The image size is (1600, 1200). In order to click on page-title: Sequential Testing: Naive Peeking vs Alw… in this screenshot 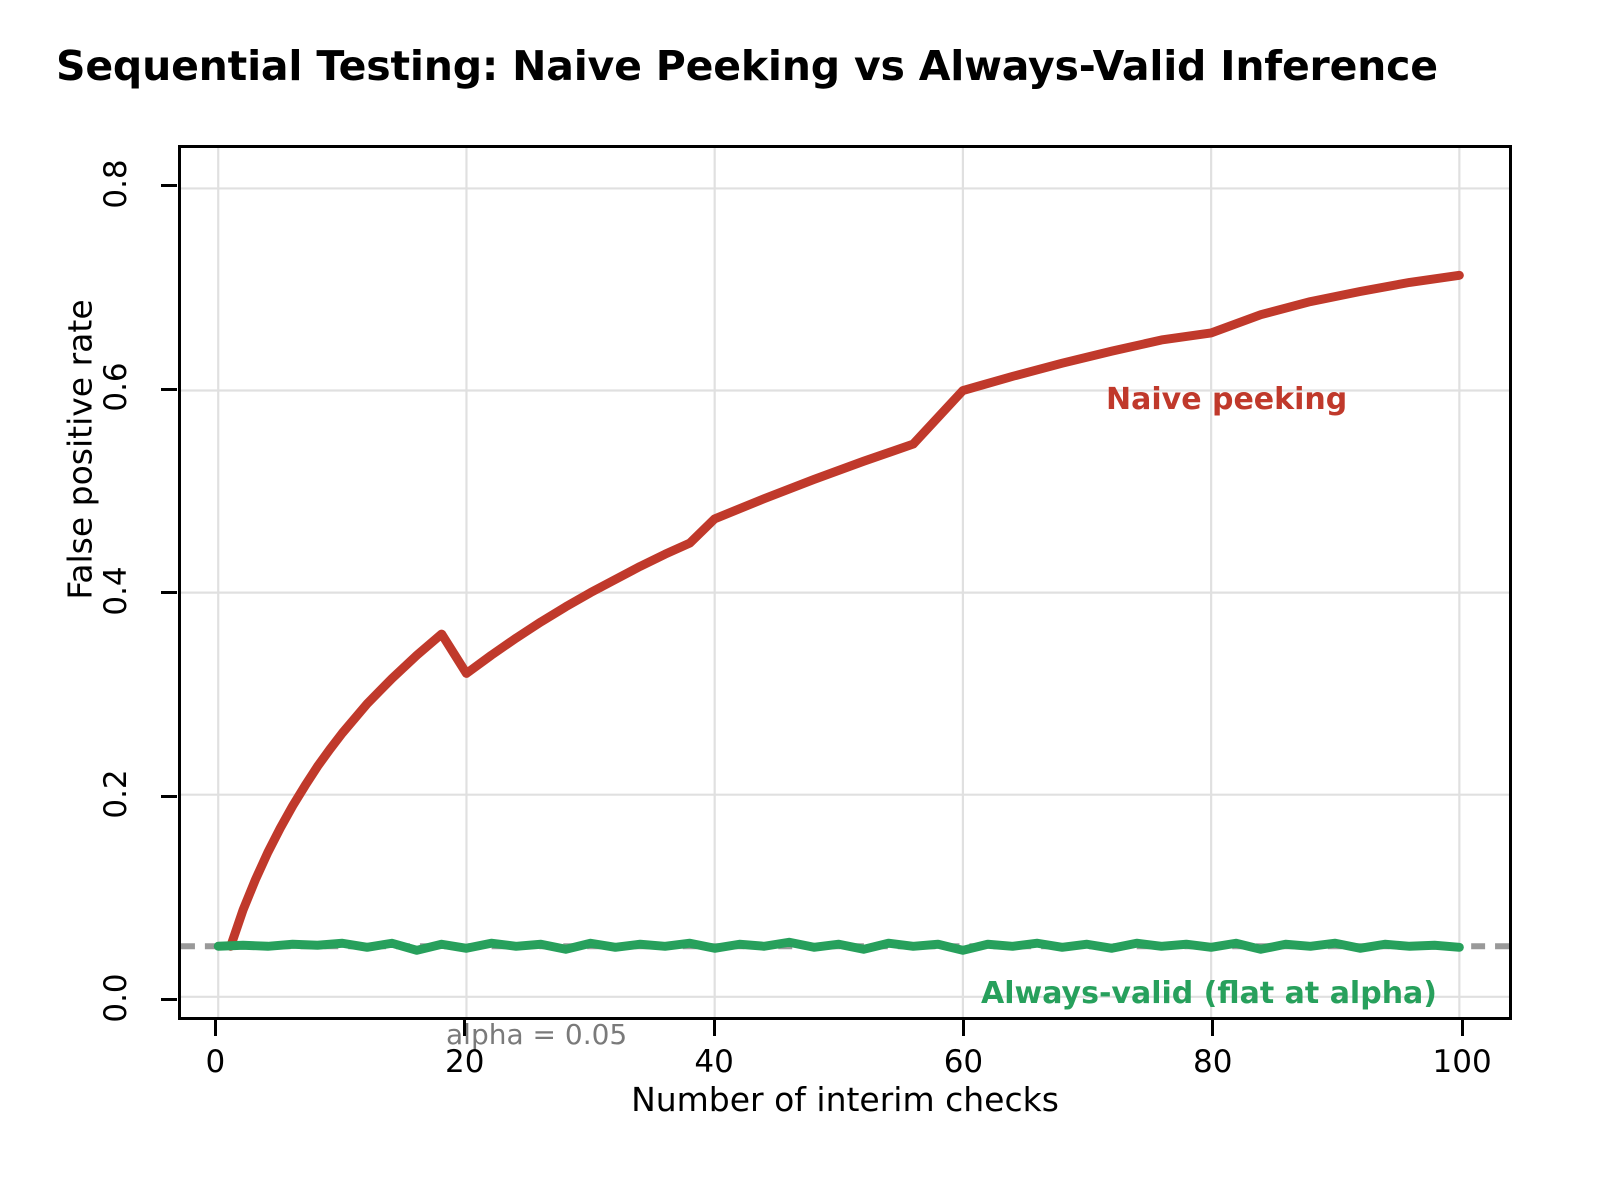, I will do `click(747, 66)`.